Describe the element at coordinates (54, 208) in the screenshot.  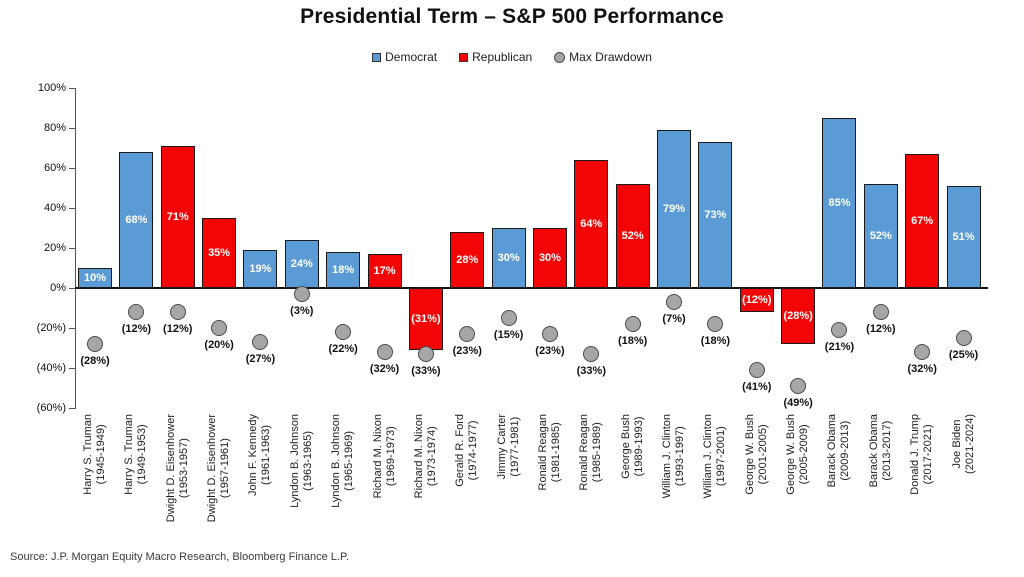
I see `y-tick-label: 40%` at that location.